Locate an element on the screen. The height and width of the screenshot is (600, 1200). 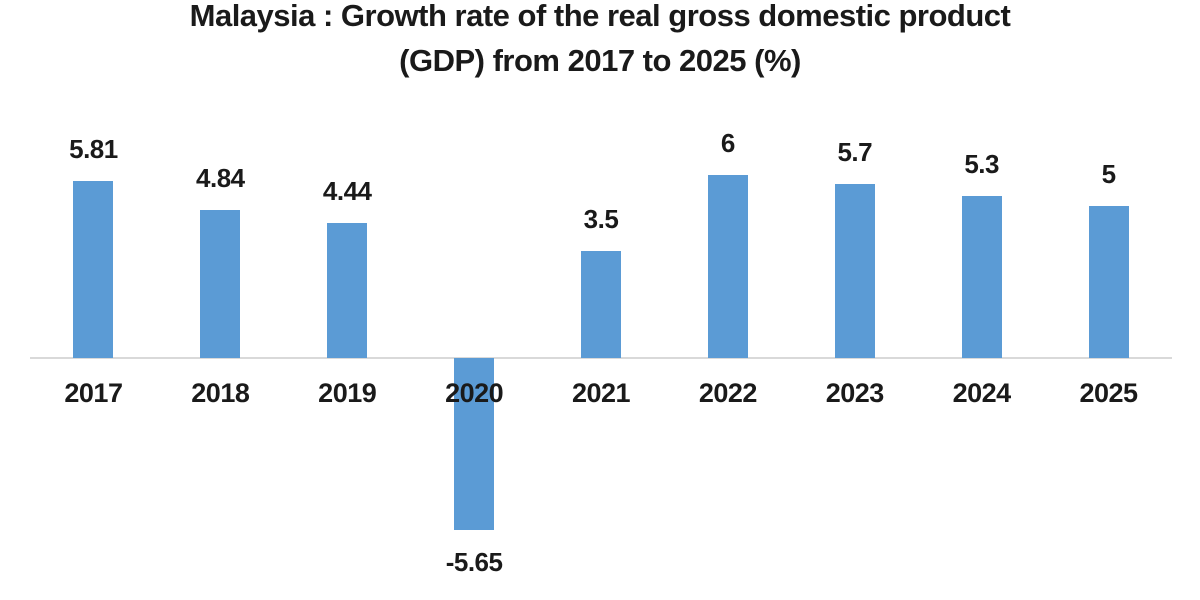
value-label-2024: 5.3 is located at coordinates (981, 164).